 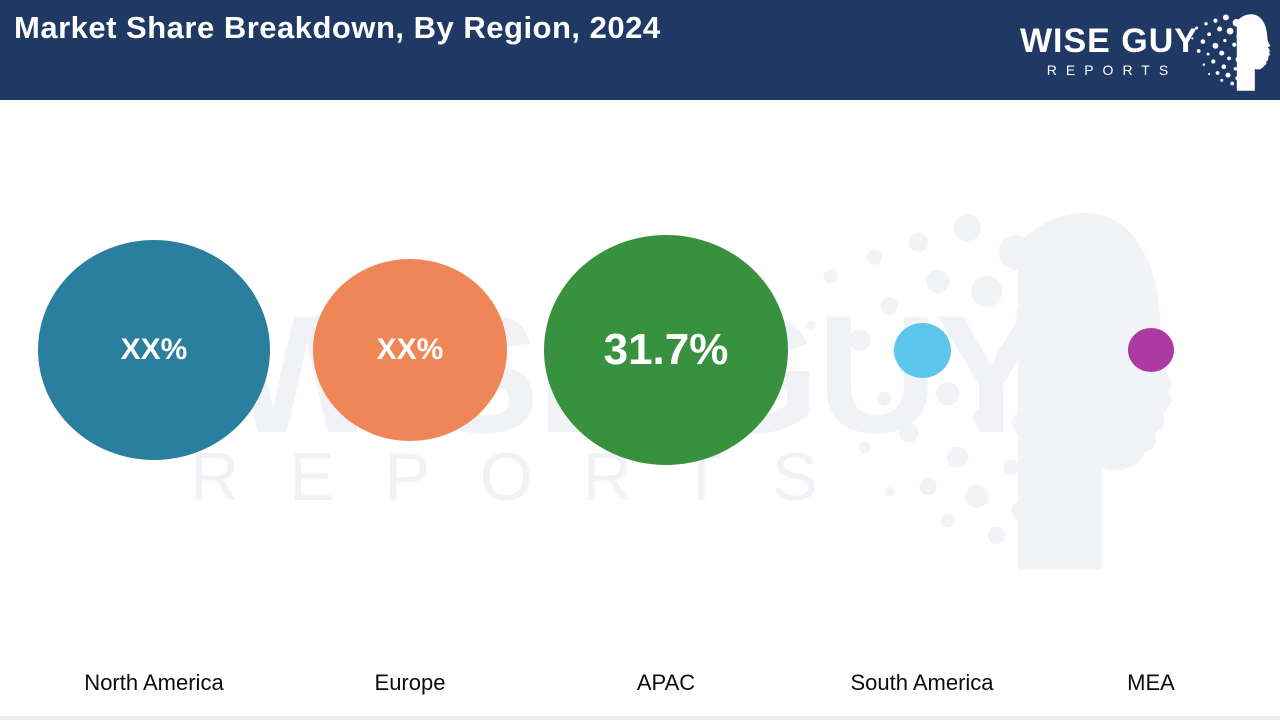 I want to click on category-label-north-america: North America, so click(x=154, y=682).